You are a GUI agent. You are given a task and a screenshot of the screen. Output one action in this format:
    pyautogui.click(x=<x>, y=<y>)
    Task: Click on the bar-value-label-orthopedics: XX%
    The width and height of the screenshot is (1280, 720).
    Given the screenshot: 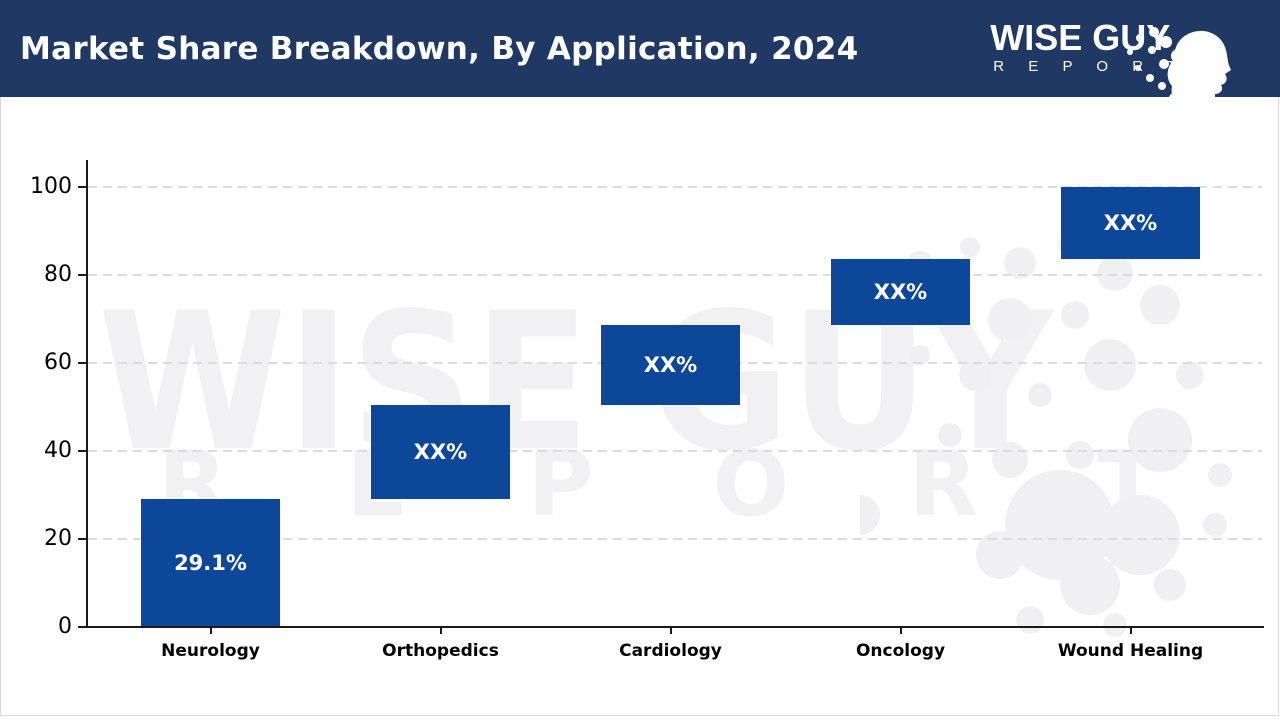 What is the action you would take?
    pyautogui.click(x=440, y=451)
    